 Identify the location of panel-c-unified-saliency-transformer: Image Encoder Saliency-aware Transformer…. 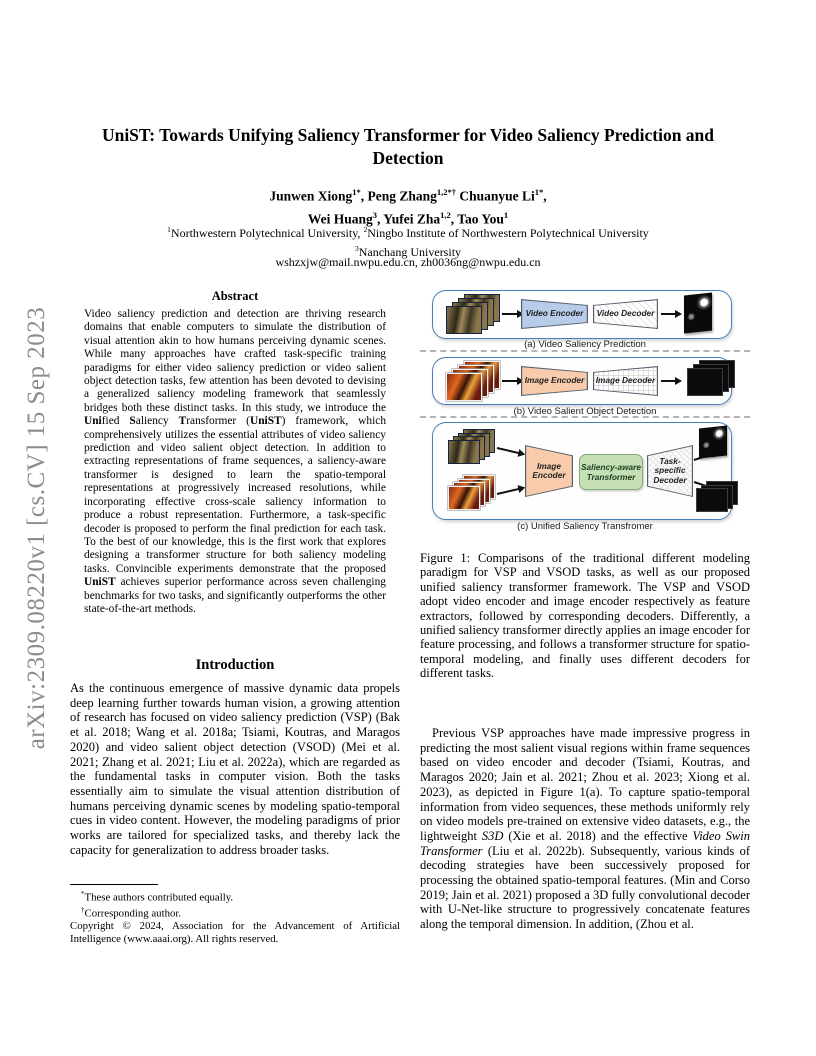
(585, 471).